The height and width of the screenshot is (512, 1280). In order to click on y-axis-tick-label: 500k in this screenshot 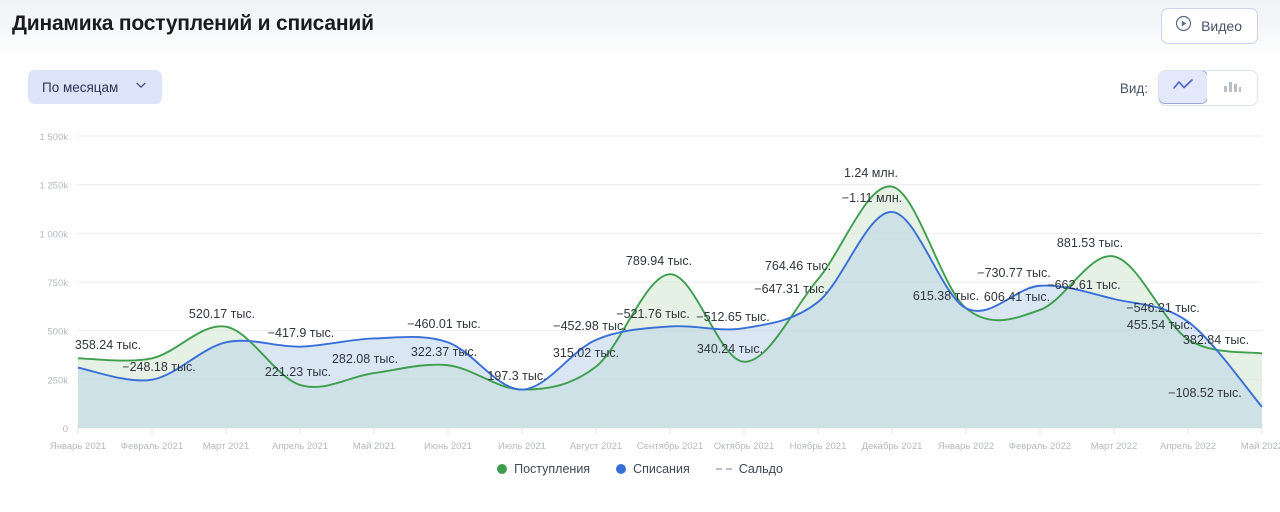, I will do `click(57, 332)`.